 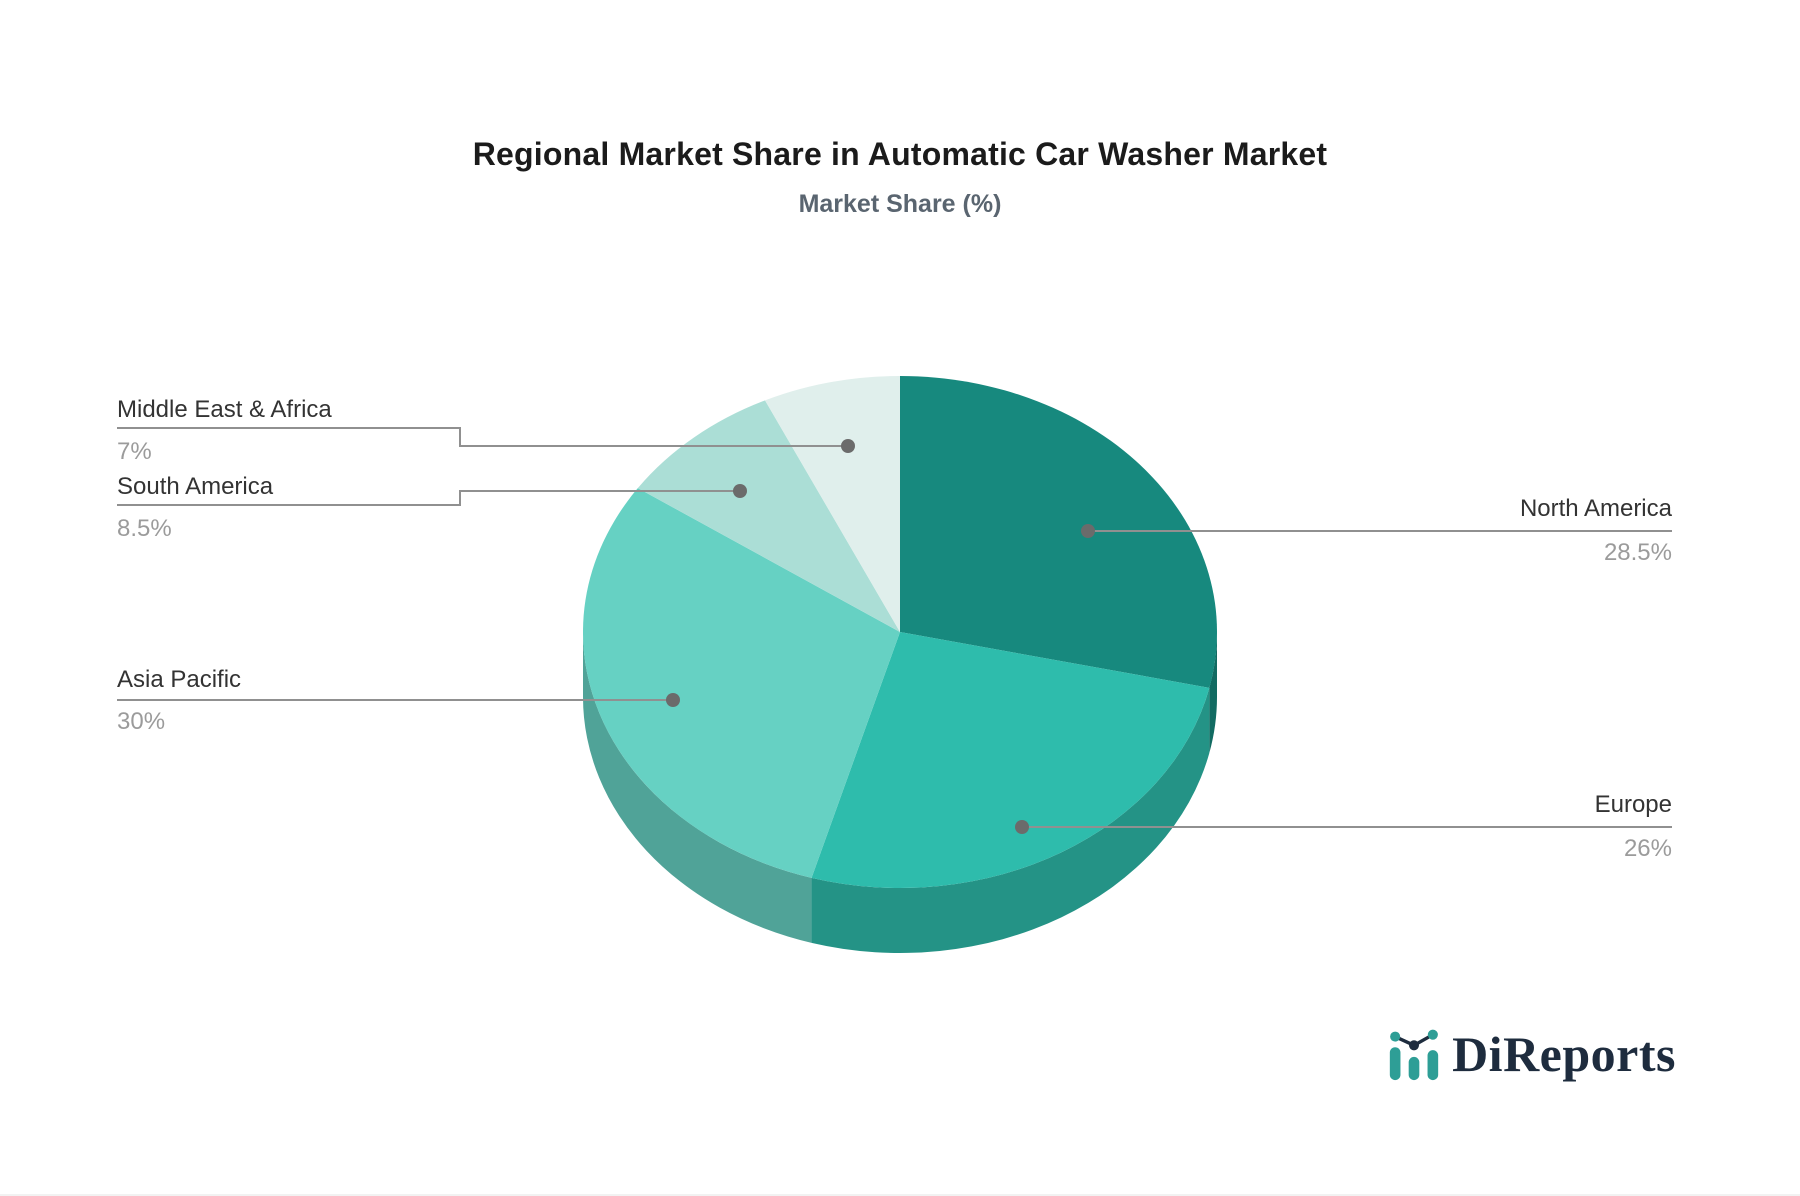 What do you see at coordinates (697, 787) in the screenshot?
I see `pie-slice-rim-asia-pacific` at bounding box center [697, 787].